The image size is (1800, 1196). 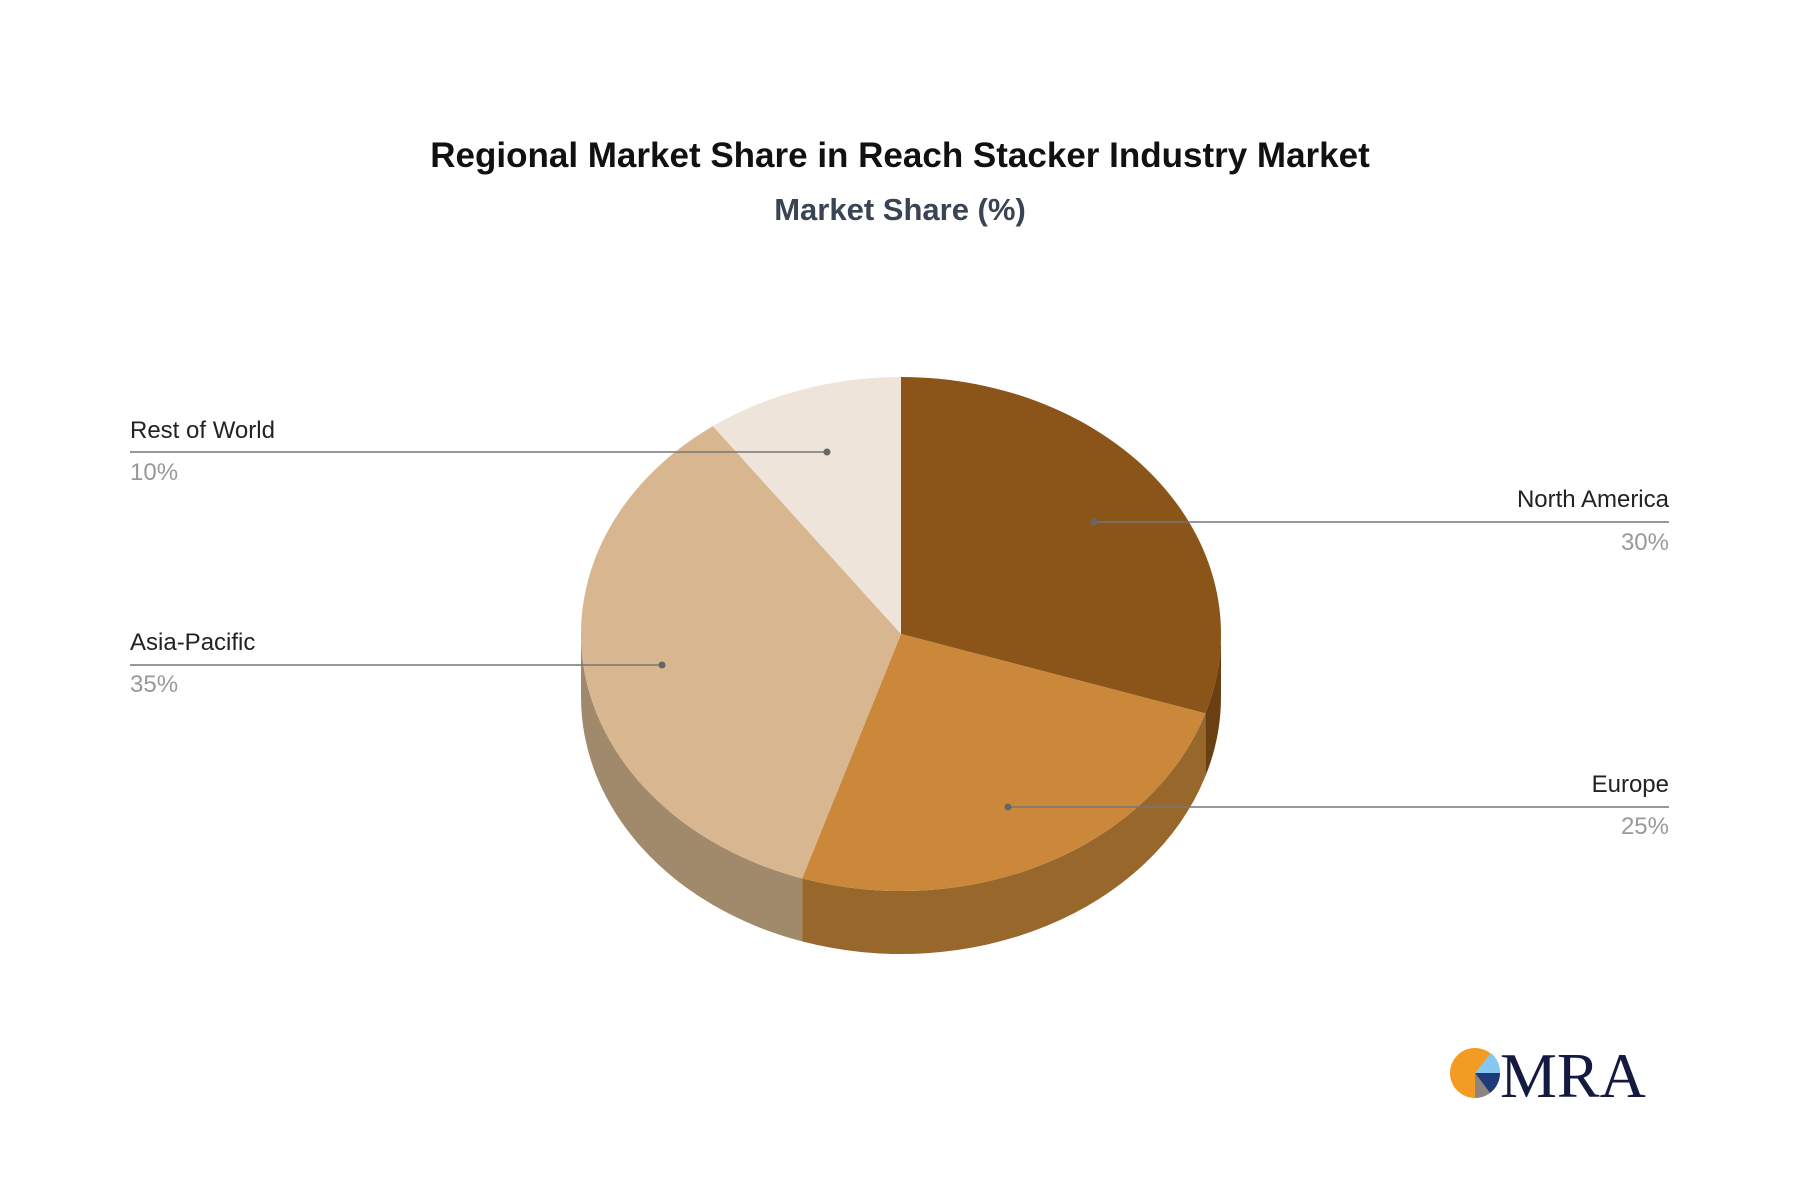 What do you see at coordinates (1004, 833) in the screenshot?
I see `pie-side-europe` at bounding box center [1004, 833].